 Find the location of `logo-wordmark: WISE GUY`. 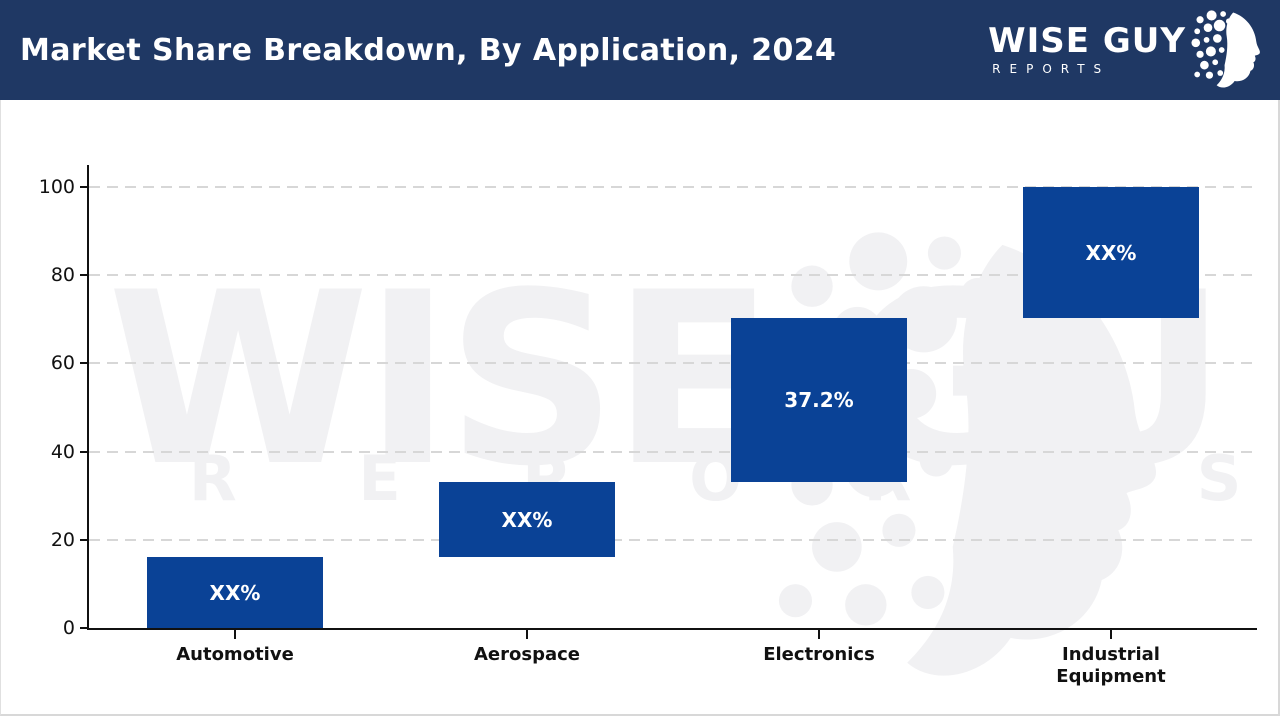

logo-wordmark: WISE GUY is located at coordinates (1087, 41).